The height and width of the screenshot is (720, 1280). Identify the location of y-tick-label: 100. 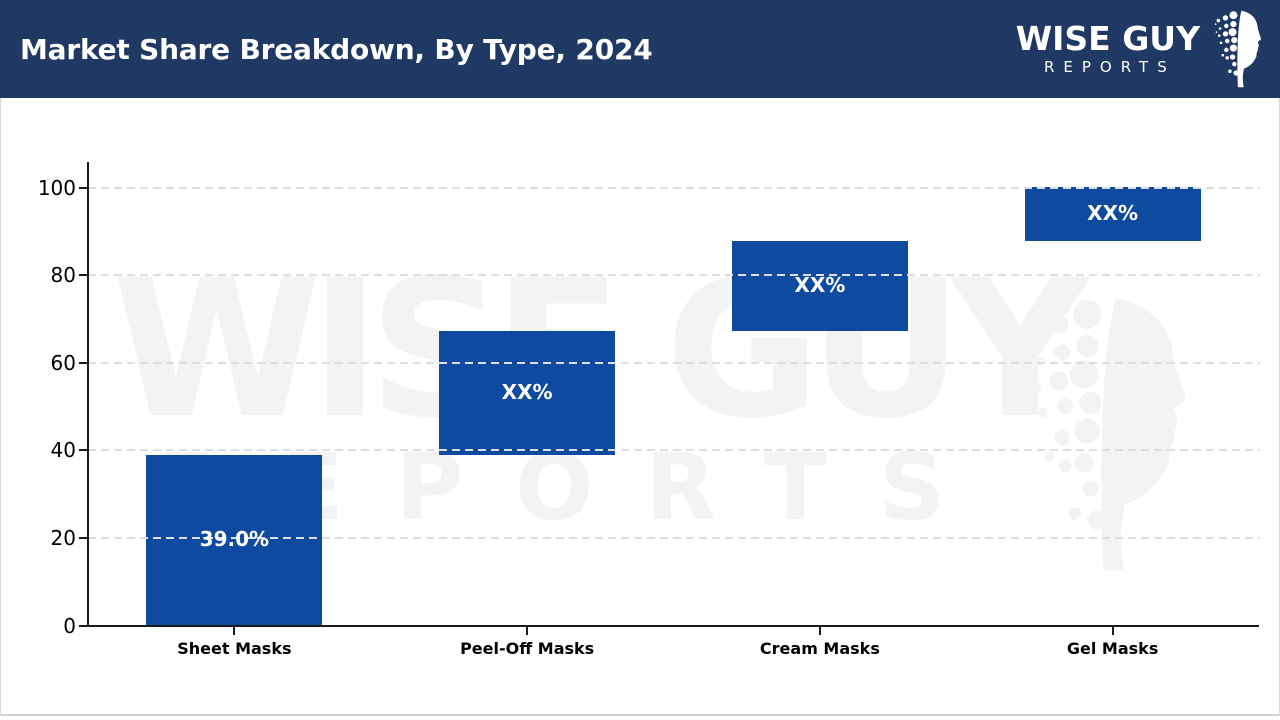
(56, 187).